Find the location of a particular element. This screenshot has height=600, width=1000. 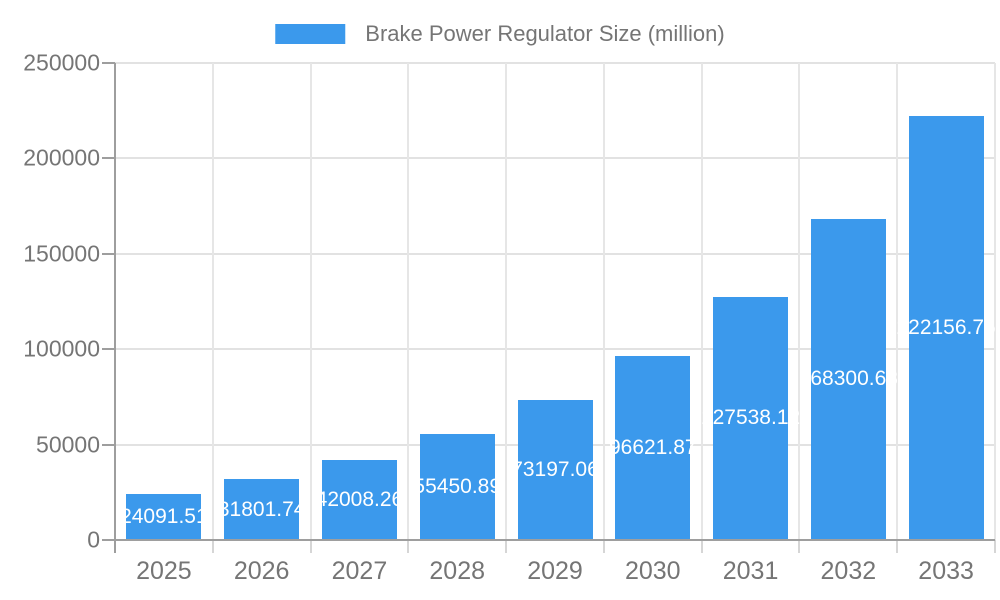

x-tick-label-2025: 2025 is located at coordinates (164, 571).